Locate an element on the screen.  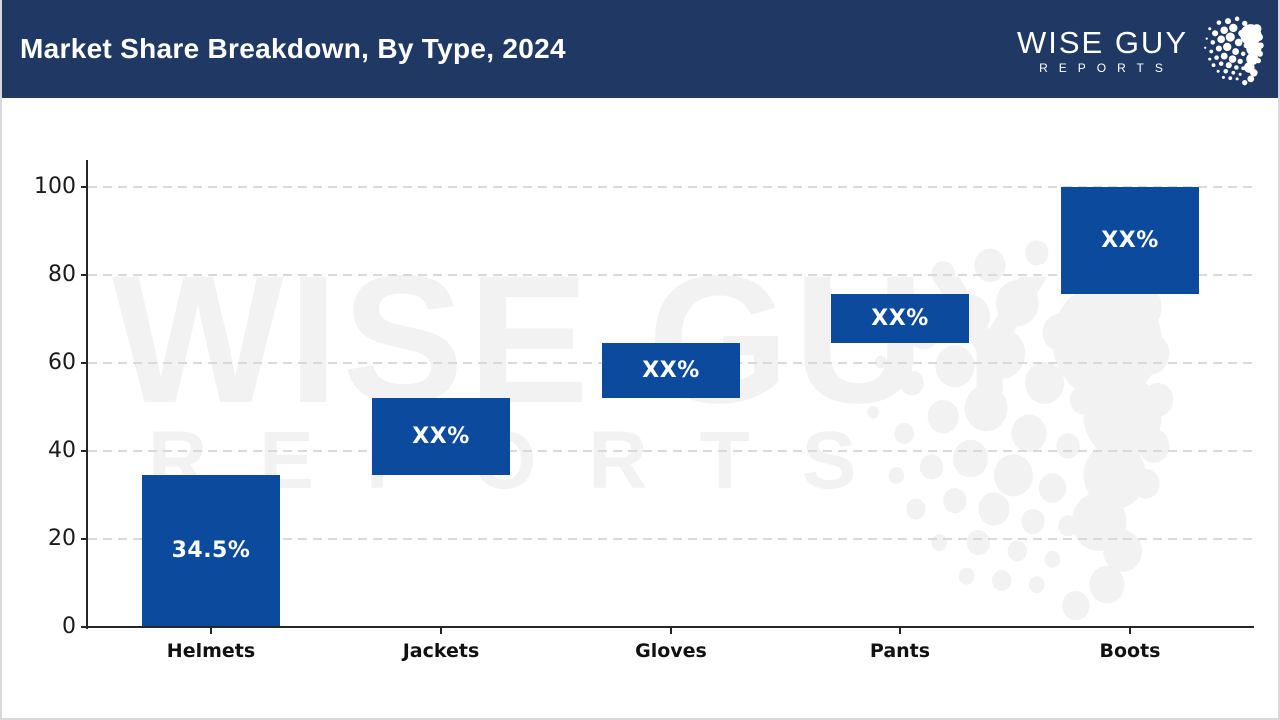
page-title: Market Share Breakdown, By Type, 2024 is located at coordinates (293, 48).